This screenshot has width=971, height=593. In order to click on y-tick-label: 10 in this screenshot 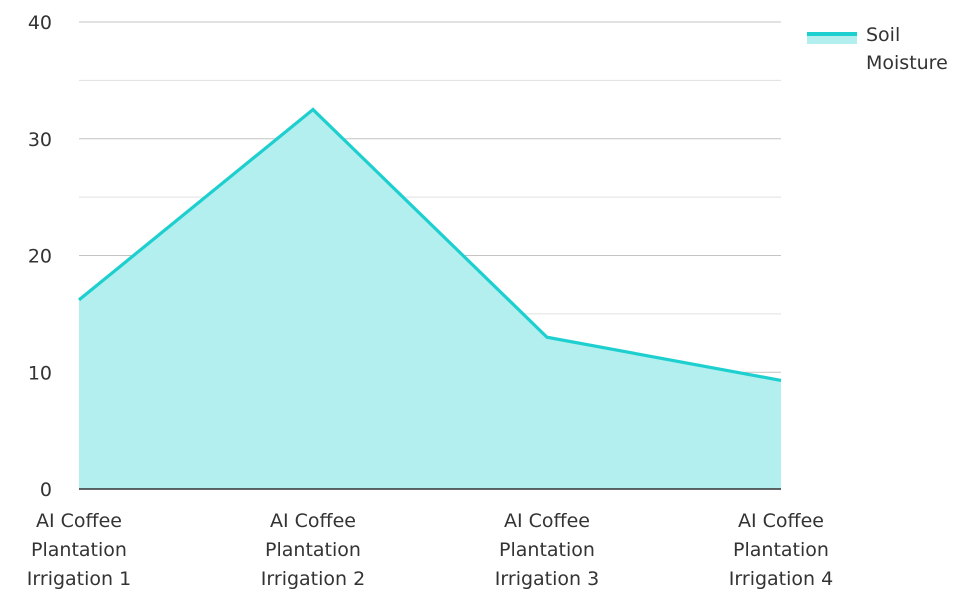, I will do `click(40, 373)`.